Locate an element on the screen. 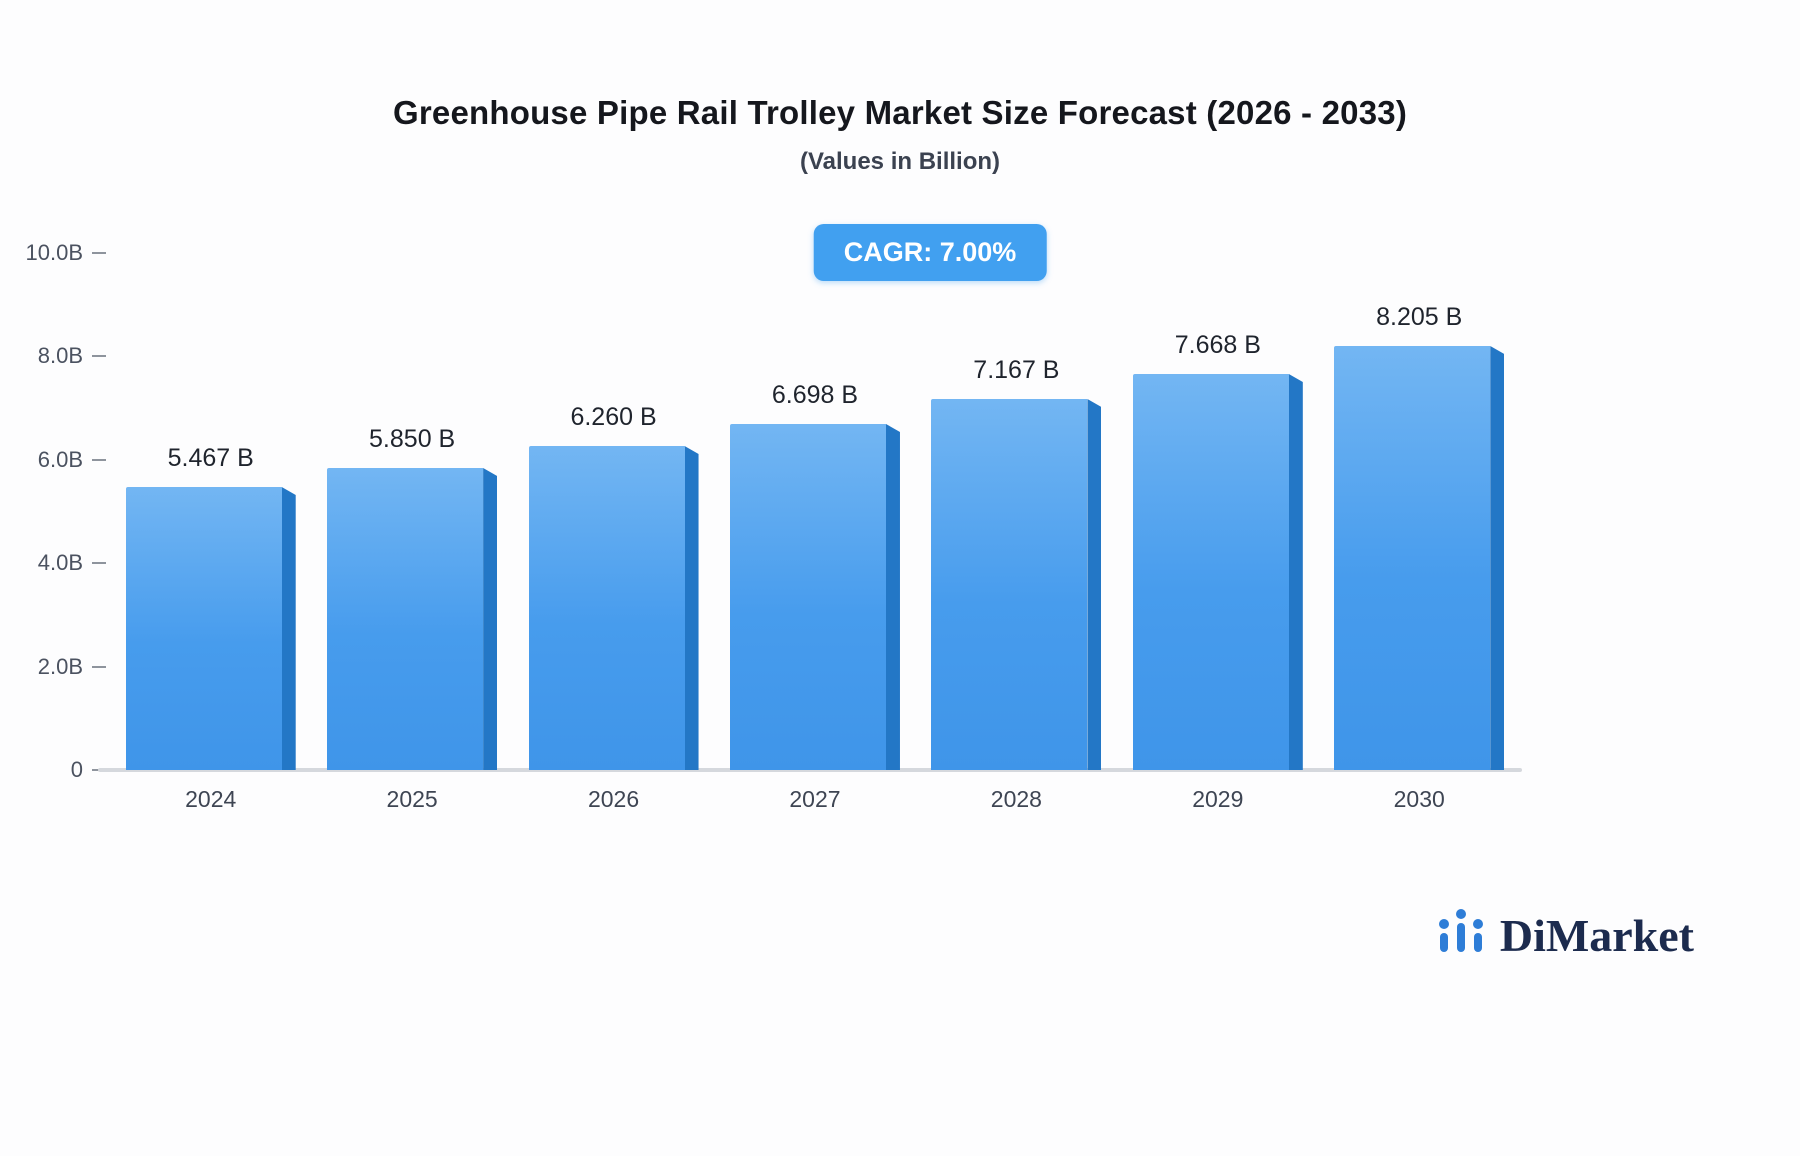  bar-group: 7.668 B is located at coordinates (1217, 550).